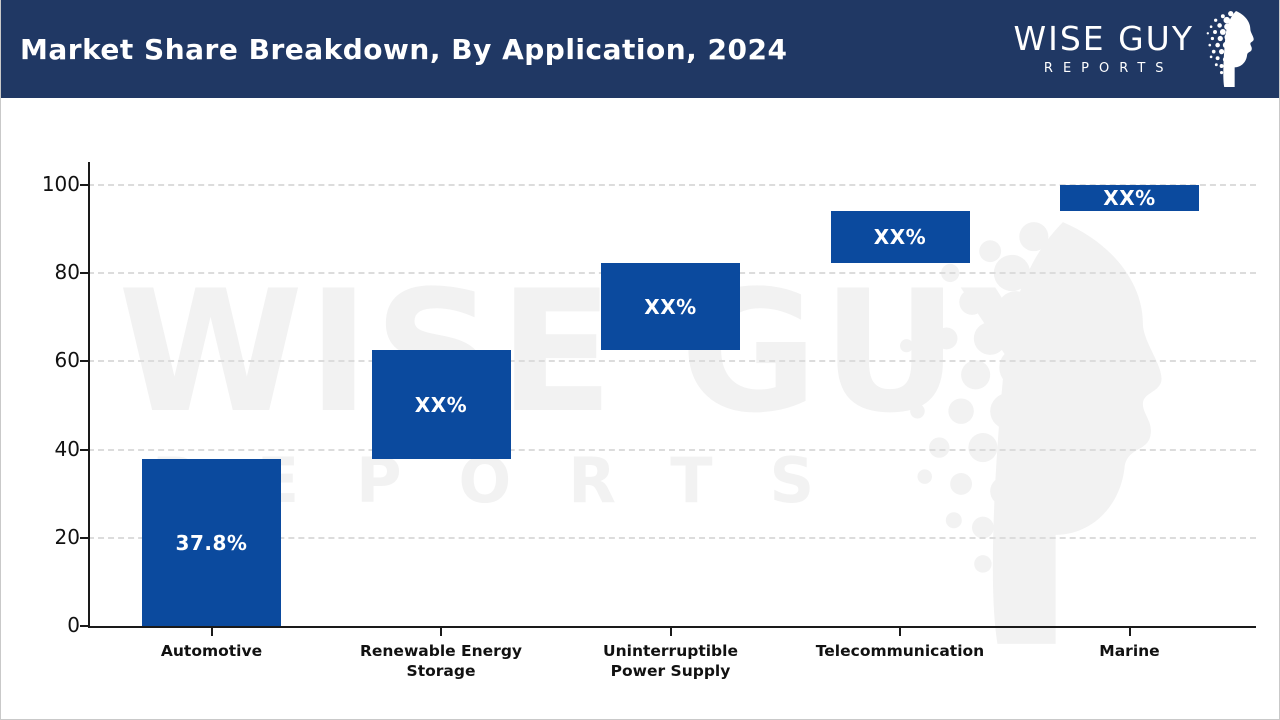  I want to click on category-label-line: Automotive, so click(211, 651).